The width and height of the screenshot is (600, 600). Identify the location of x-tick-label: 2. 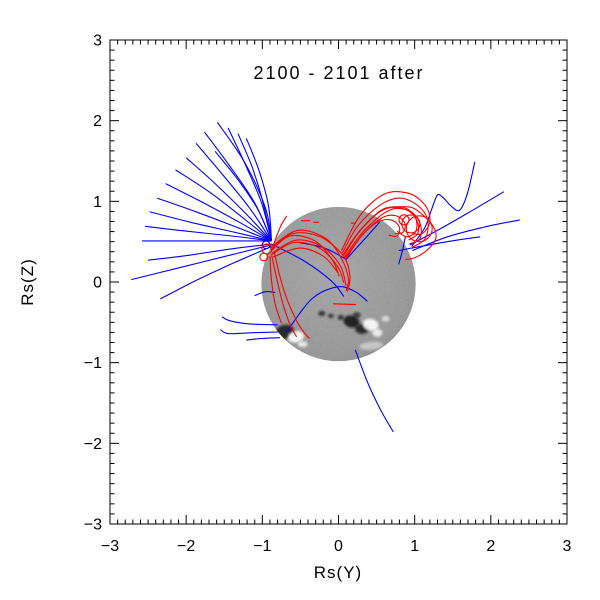
(490, 546).